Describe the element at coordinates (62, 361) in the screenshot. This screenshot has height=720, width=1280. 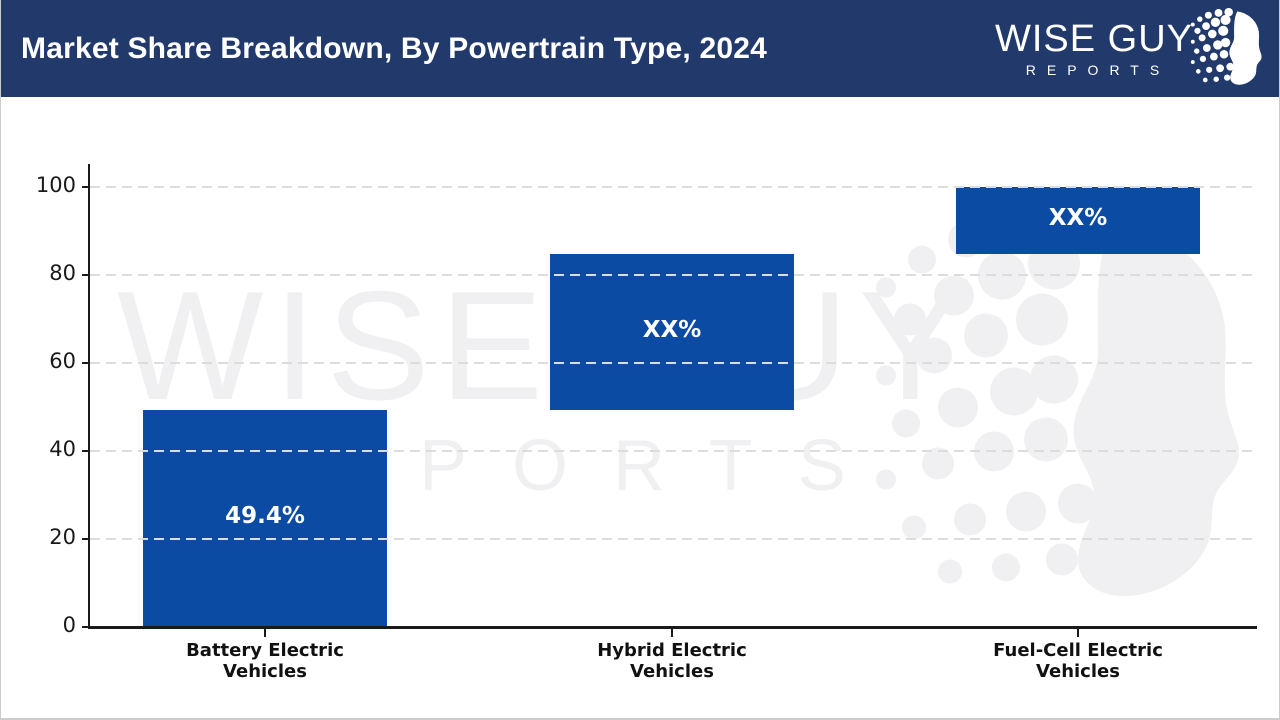
I see `y-tick-label-60: 60` at that location.